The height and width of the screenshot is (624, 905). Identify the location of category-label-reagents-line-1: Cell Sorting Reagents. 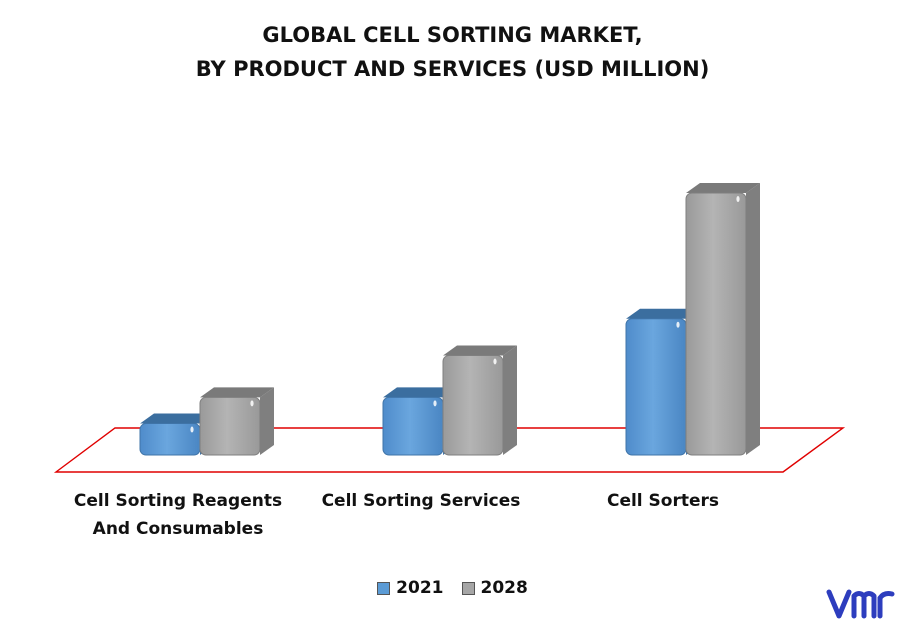
(178, 501).